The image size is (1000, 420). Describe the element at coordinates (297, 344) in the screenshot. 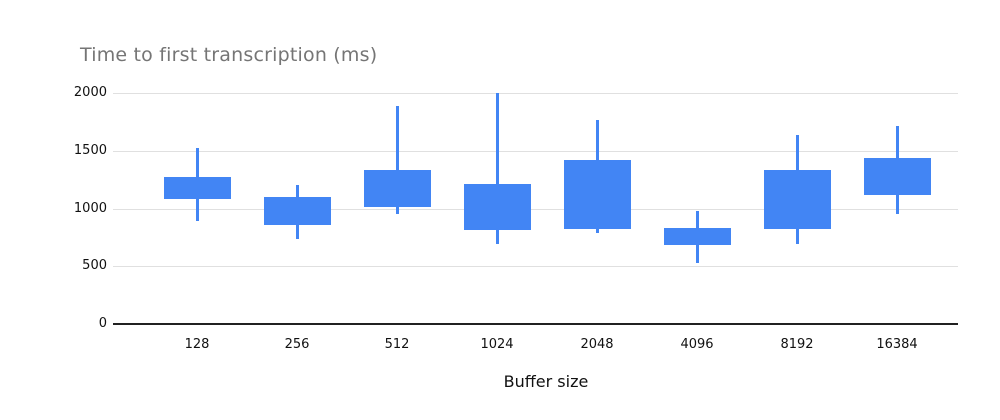

I see `x-tick-label: 256` at that location.